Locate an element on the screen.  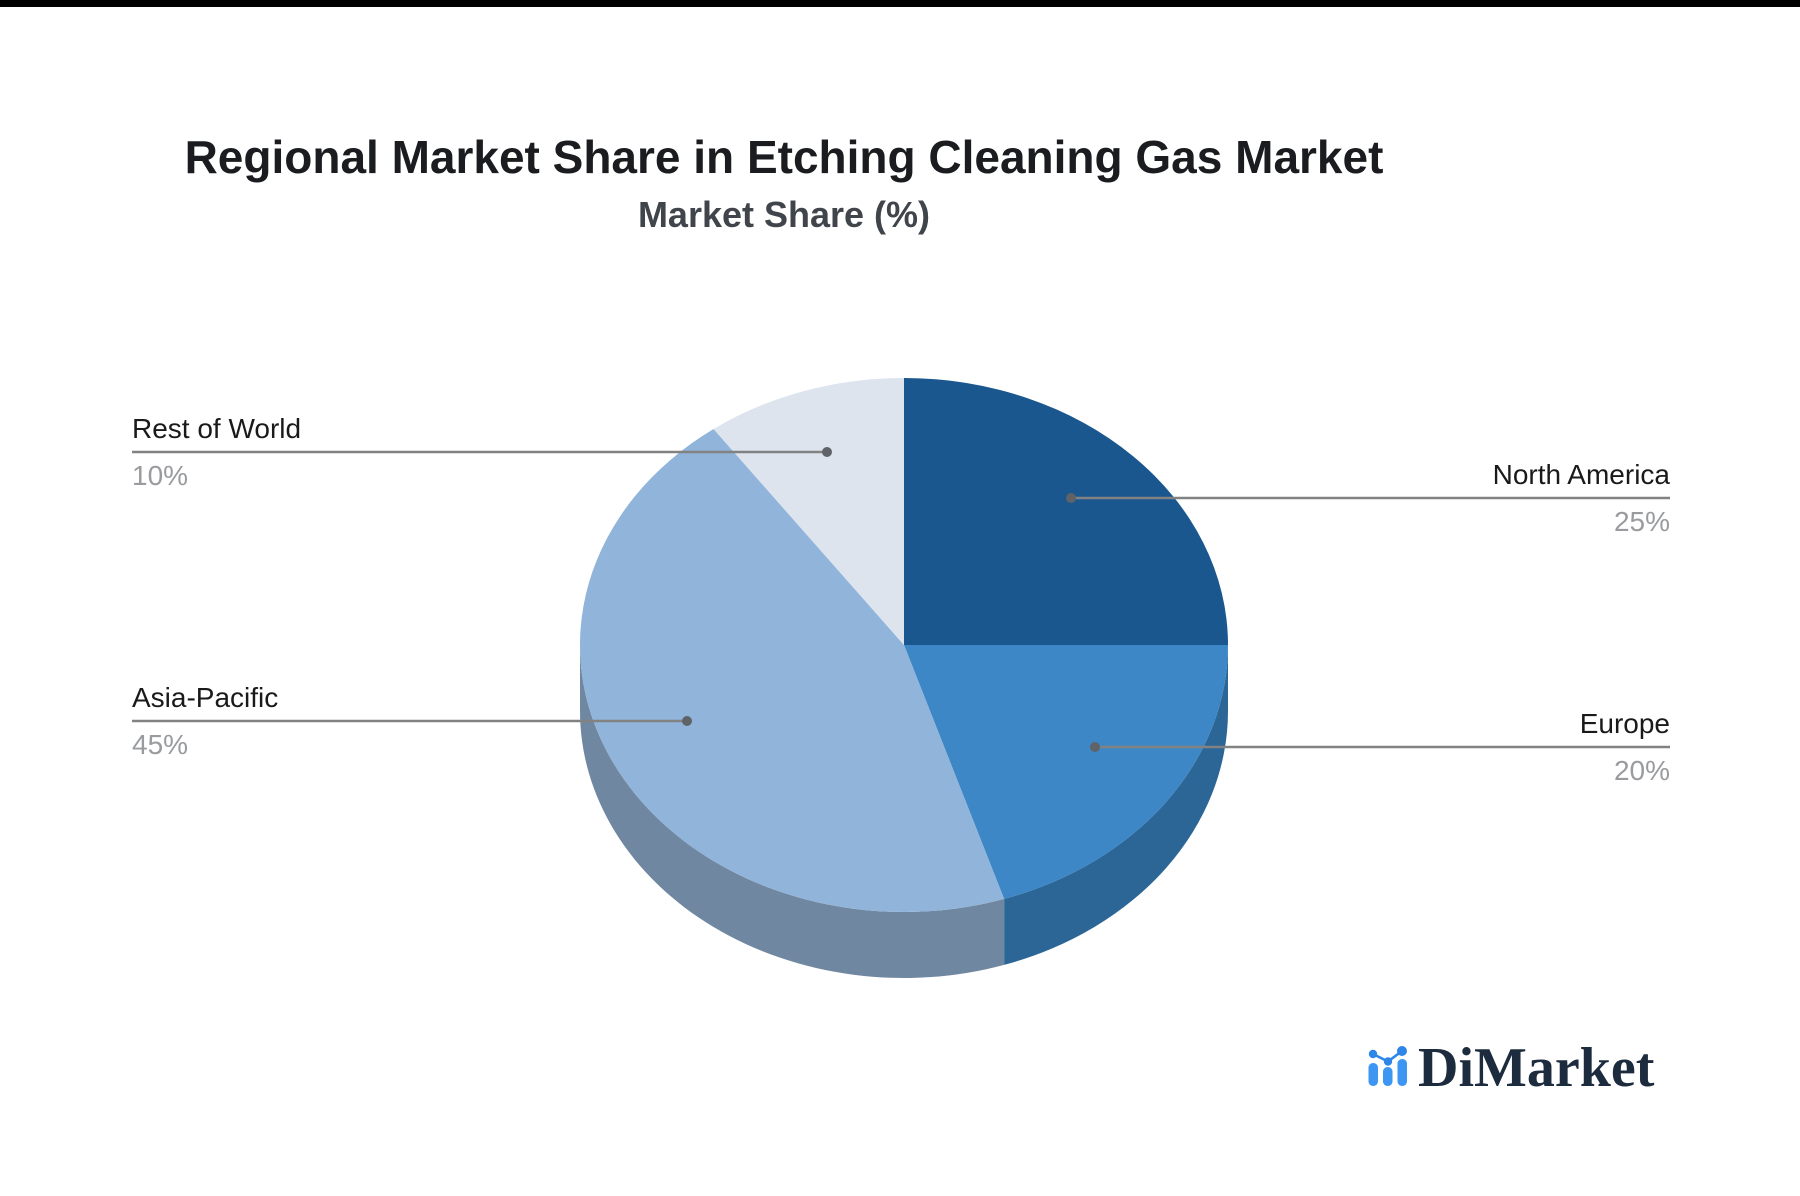
callout-label-asia-pacific: Asia-Pacific is located at coordinates (205, 697).